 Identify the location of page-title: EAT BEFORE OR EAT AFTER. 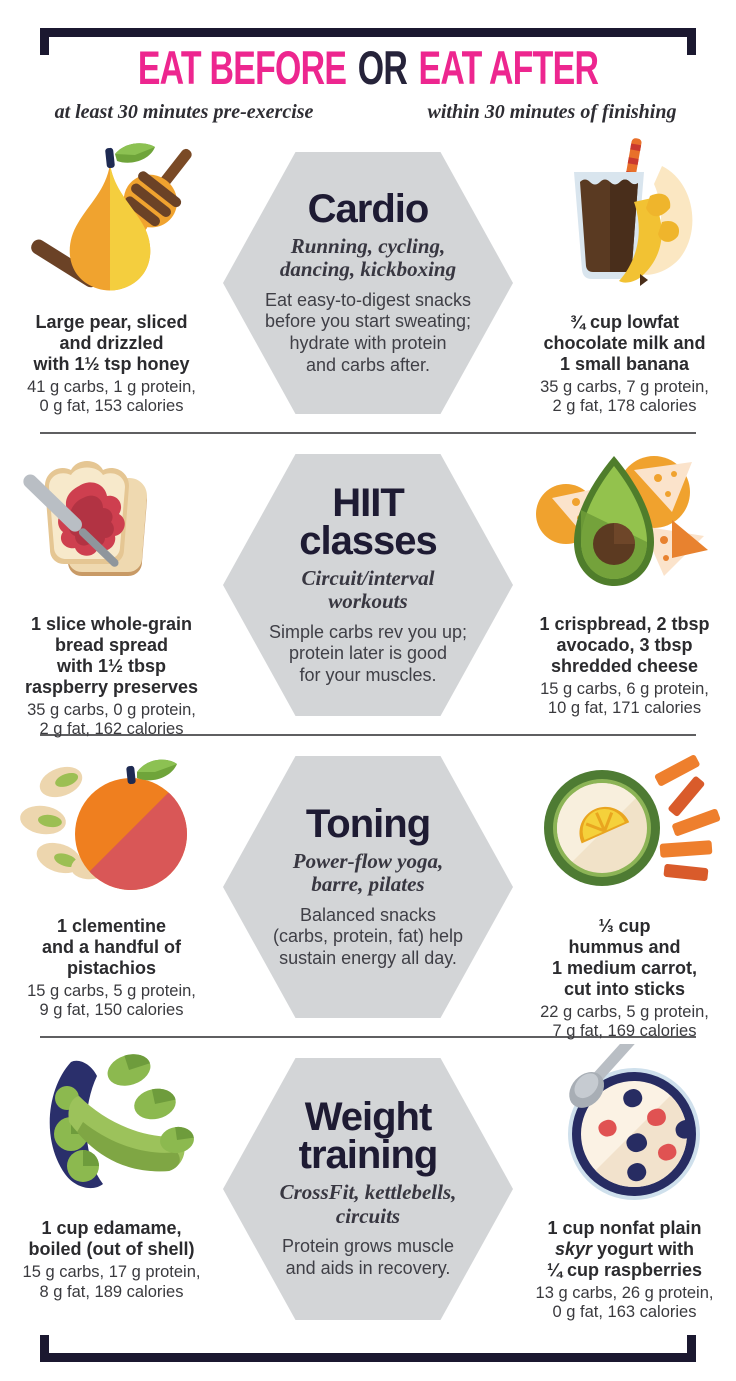
(368, 67).